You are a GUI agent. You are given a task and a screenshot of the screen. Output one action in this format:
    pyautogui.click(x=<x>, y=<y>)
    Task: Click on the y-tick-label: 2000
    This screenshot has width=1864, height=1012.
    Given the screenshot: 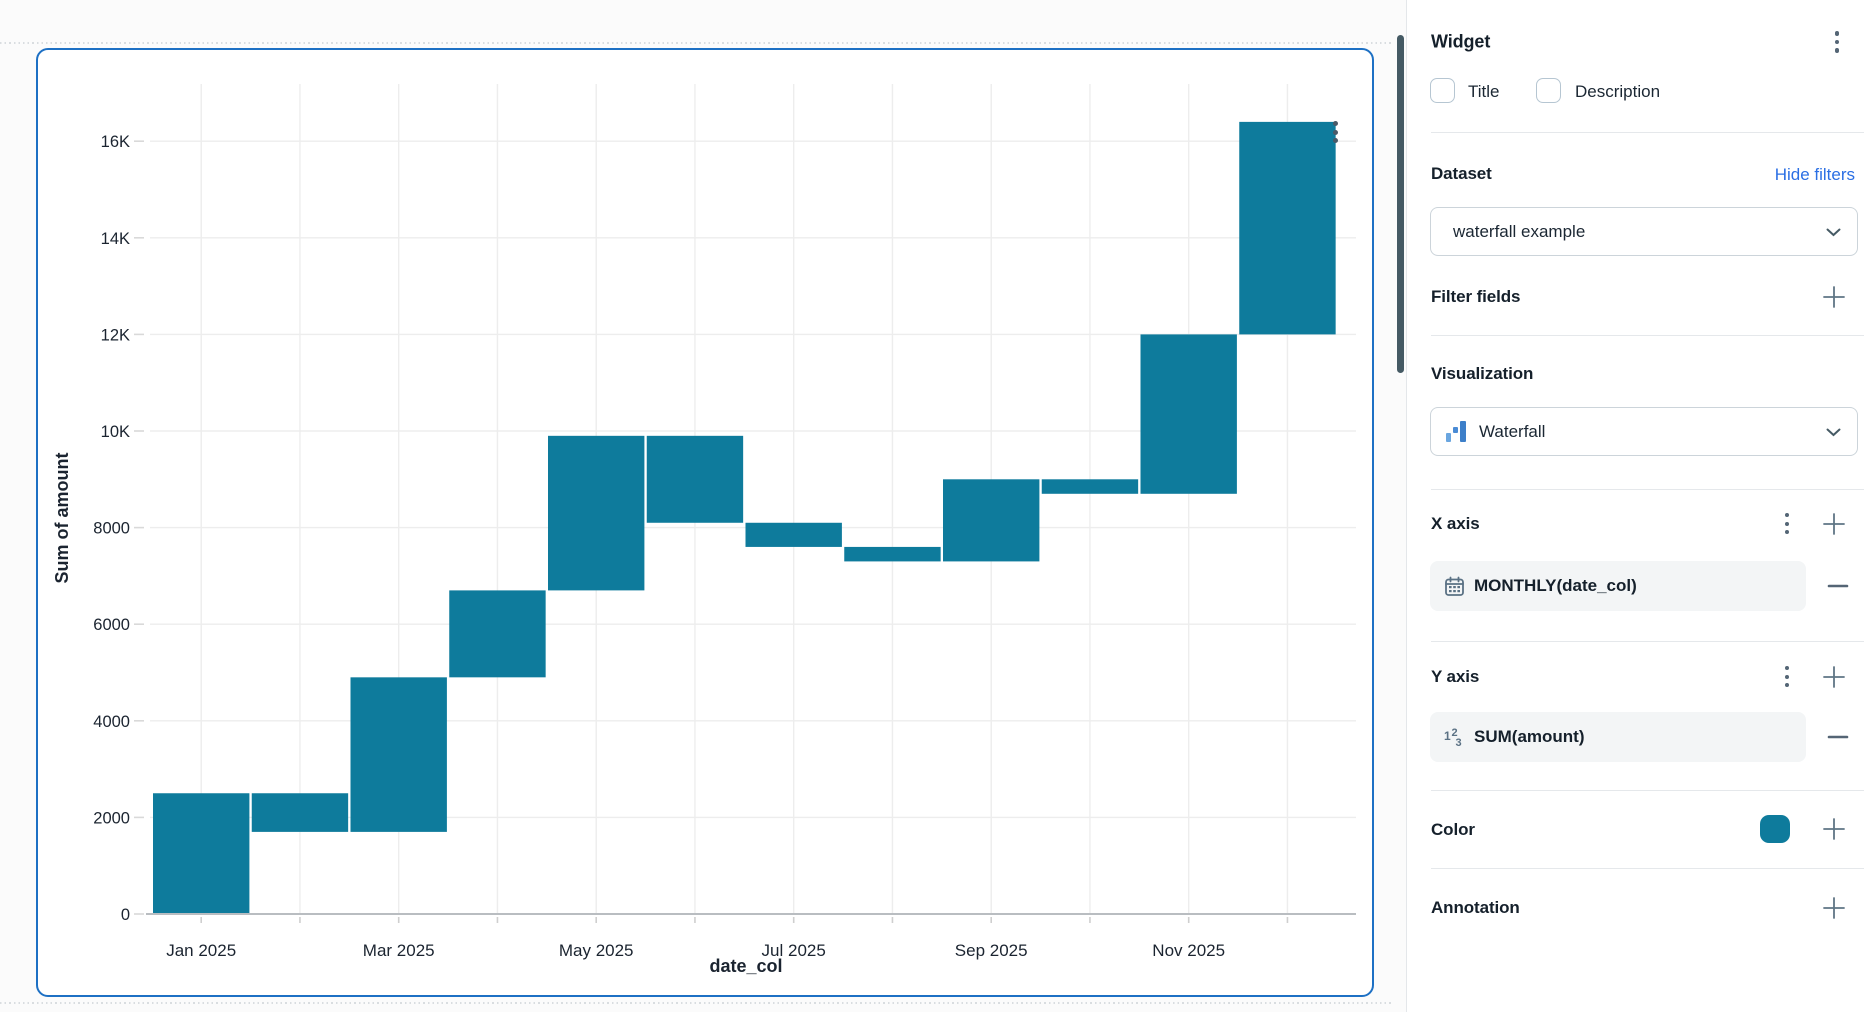 What is the action you would take?
    pyautogui.click(x=111, y=818)
    